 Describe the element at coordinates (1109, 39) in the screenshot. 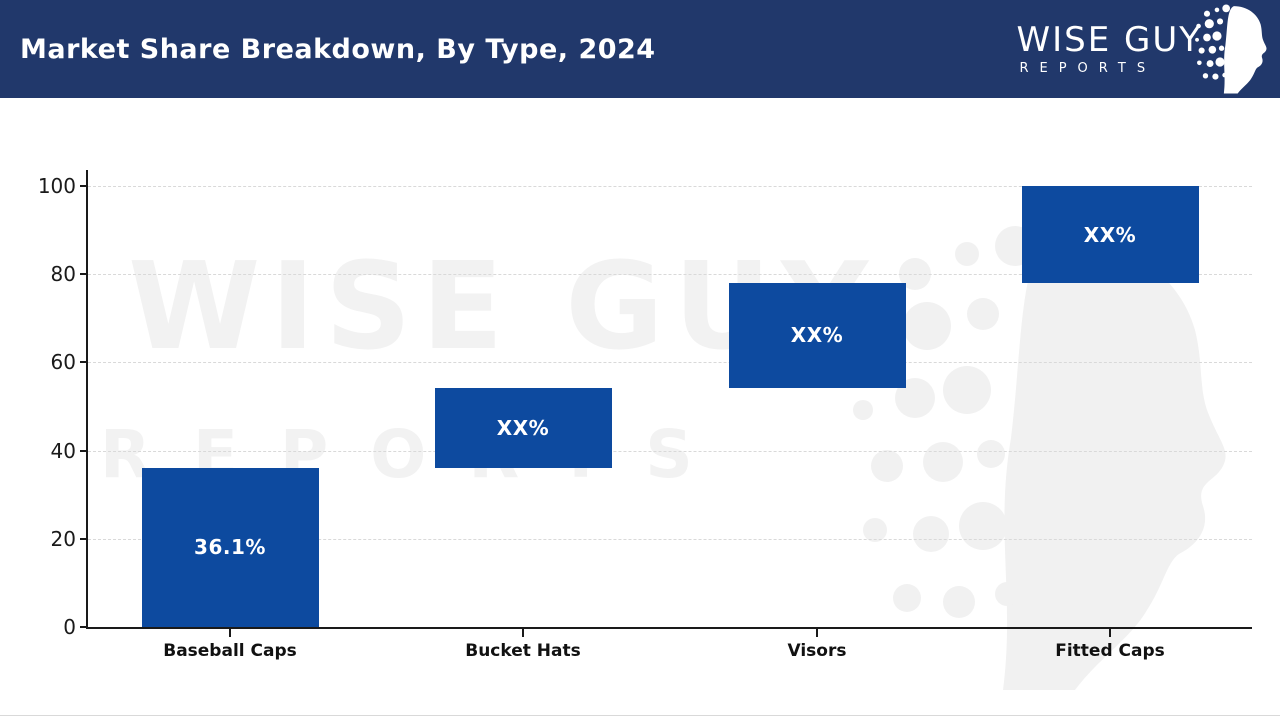

I see `brand-name: WISE GUY` at that location.